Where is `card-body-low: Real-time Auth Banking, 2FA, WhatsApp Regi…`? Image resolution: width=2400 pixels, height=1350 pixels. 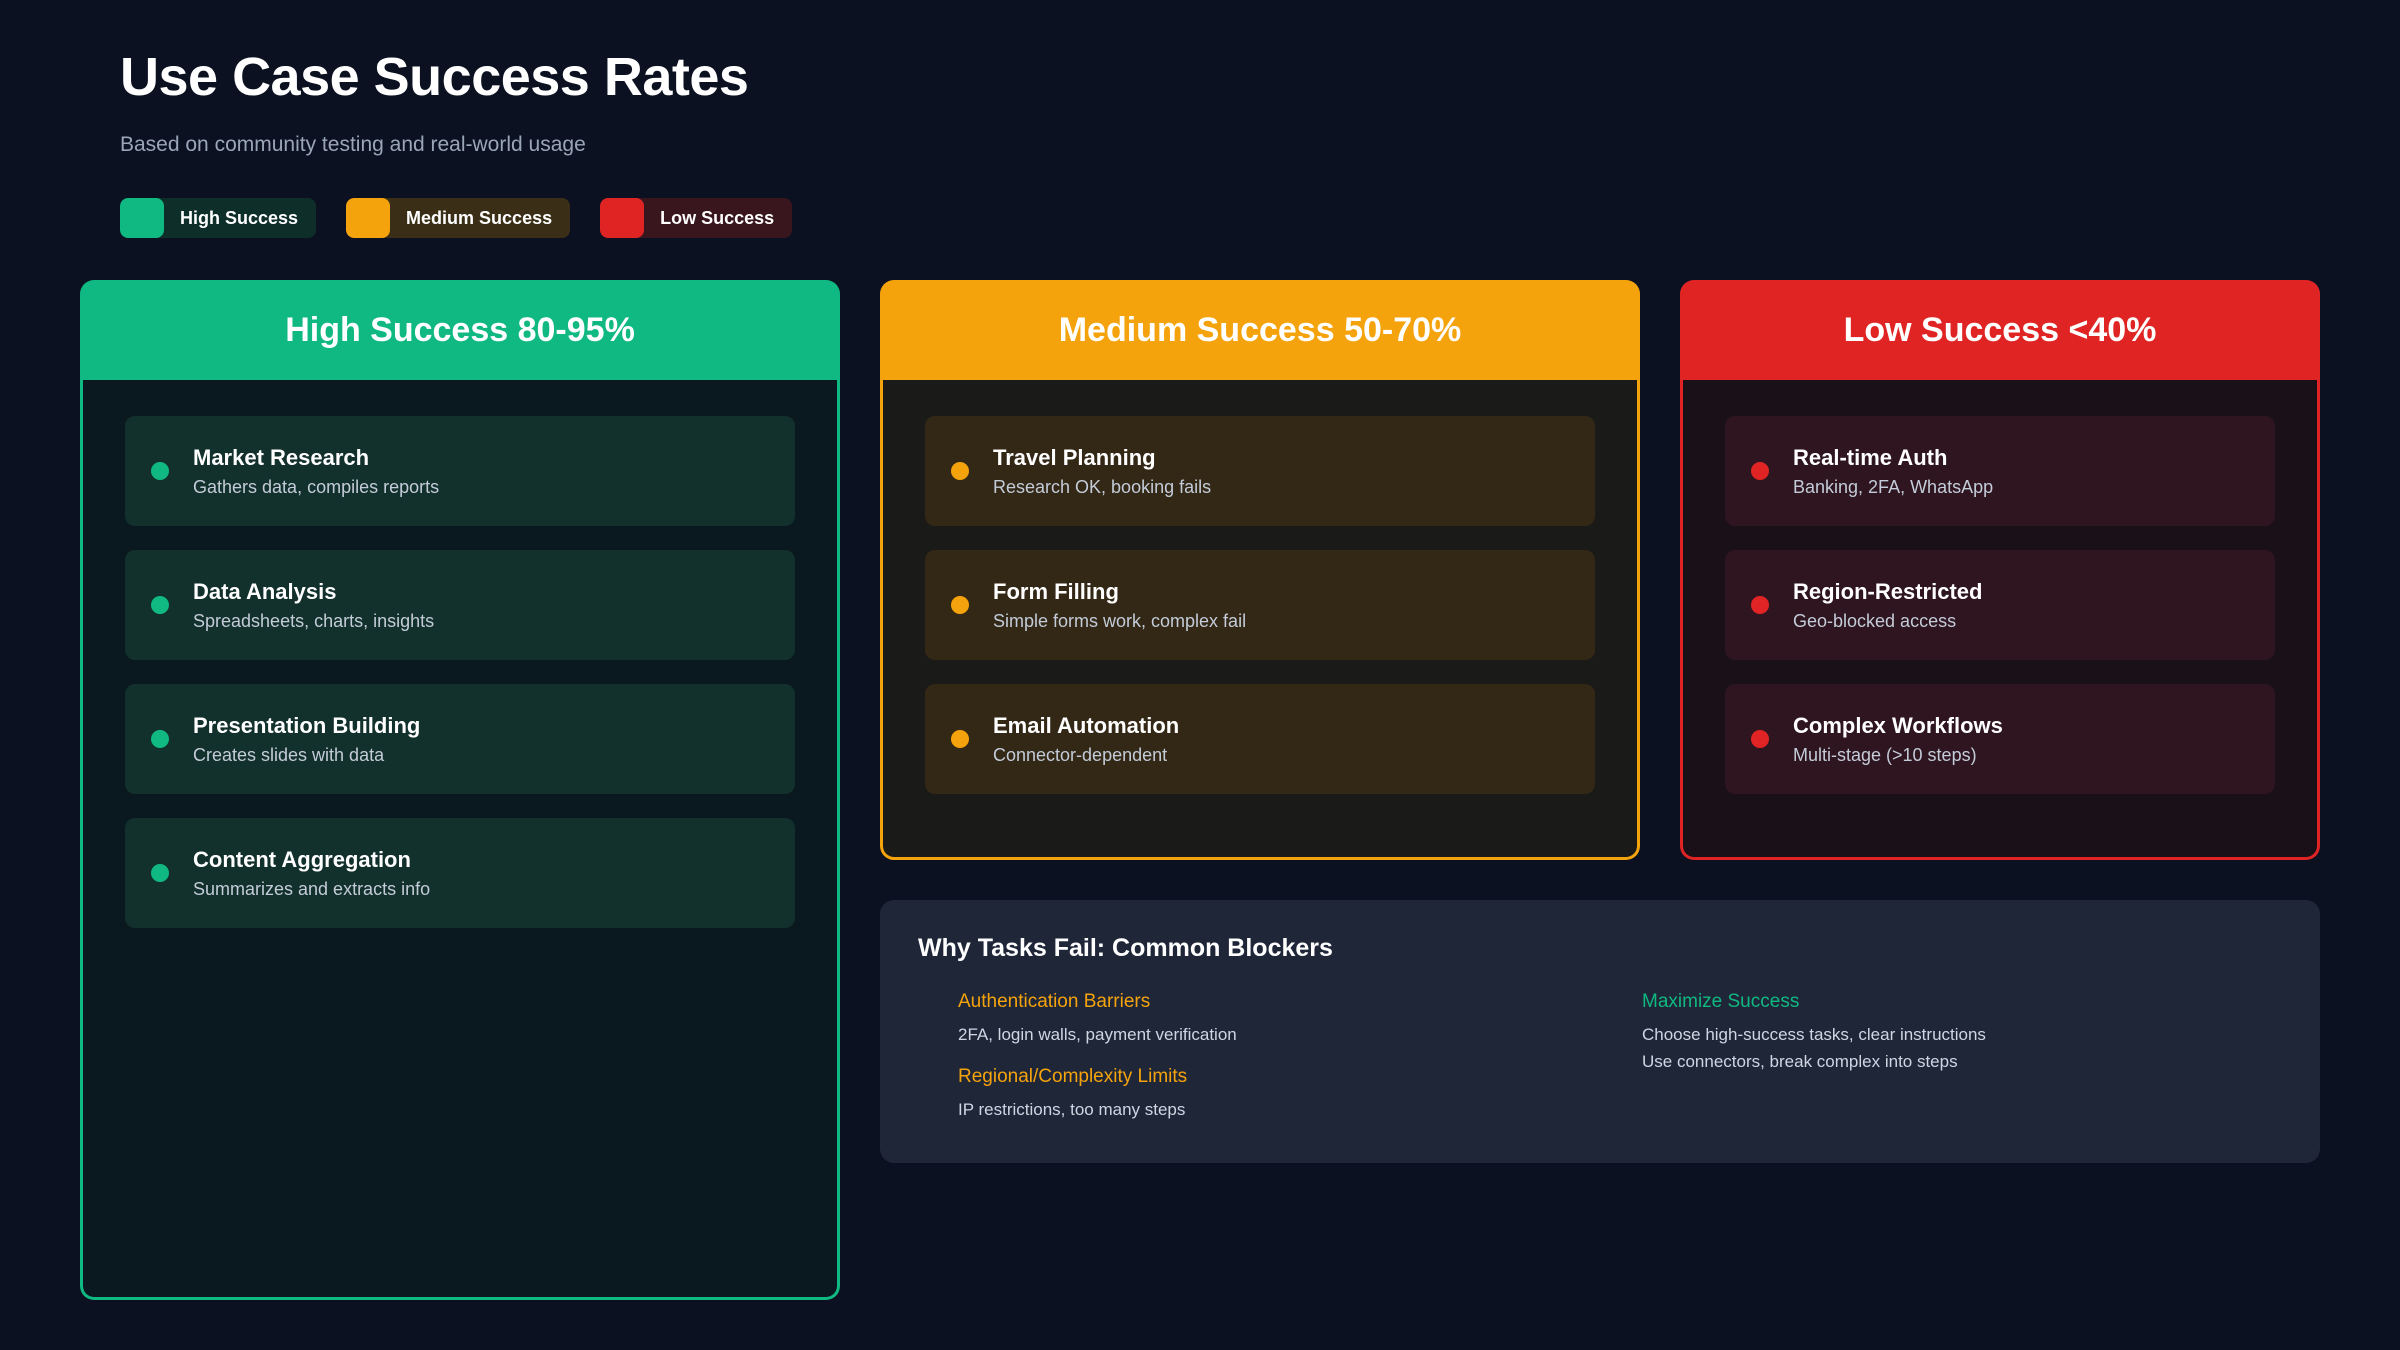 card-body-low: Real-time Auth Banking, 2FA, WhatsApp Regi… is located at coordinates (2000, 620).